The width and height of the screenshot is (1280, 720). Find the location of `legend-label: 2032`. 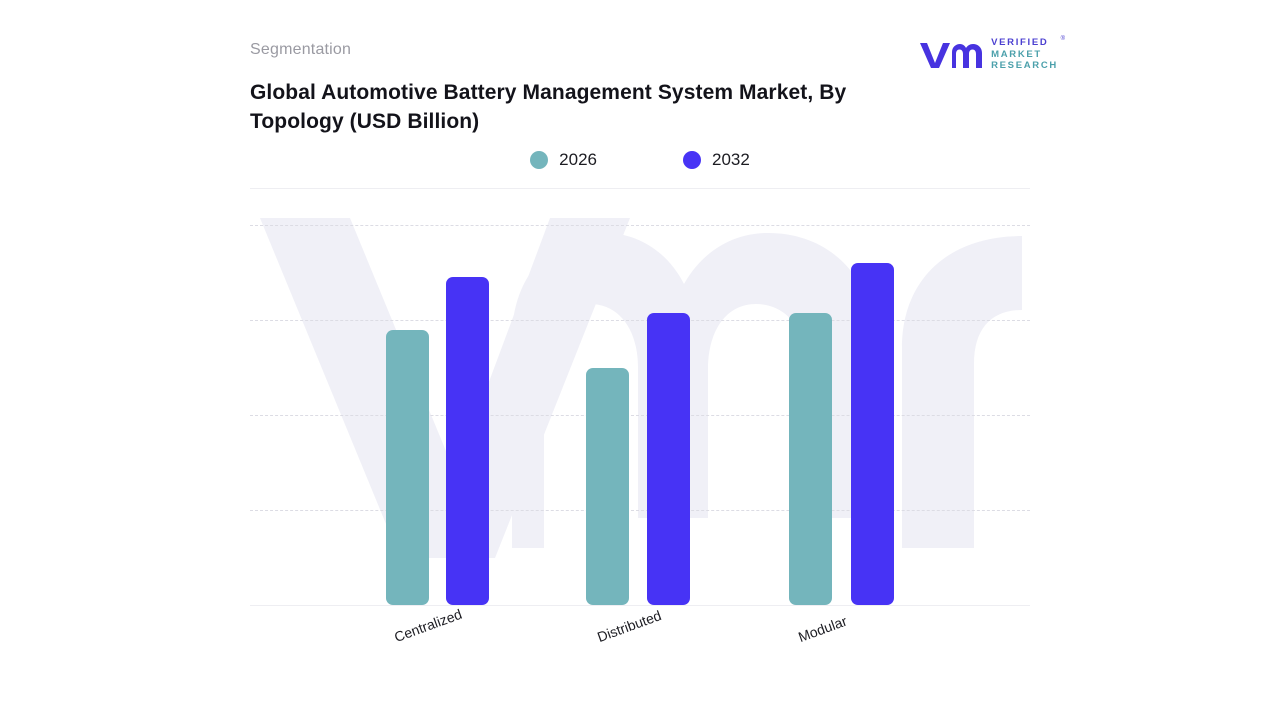

legend-label: 2032 is located at coordinates (731, 159).